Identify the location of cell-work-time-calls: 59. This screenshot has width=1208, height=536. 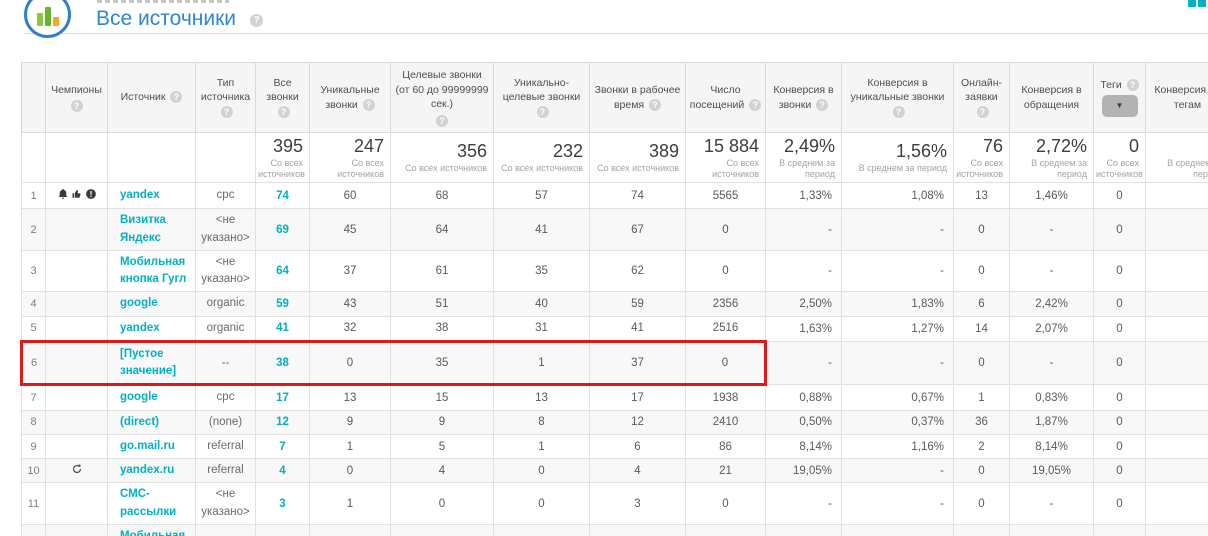
(637, 304).